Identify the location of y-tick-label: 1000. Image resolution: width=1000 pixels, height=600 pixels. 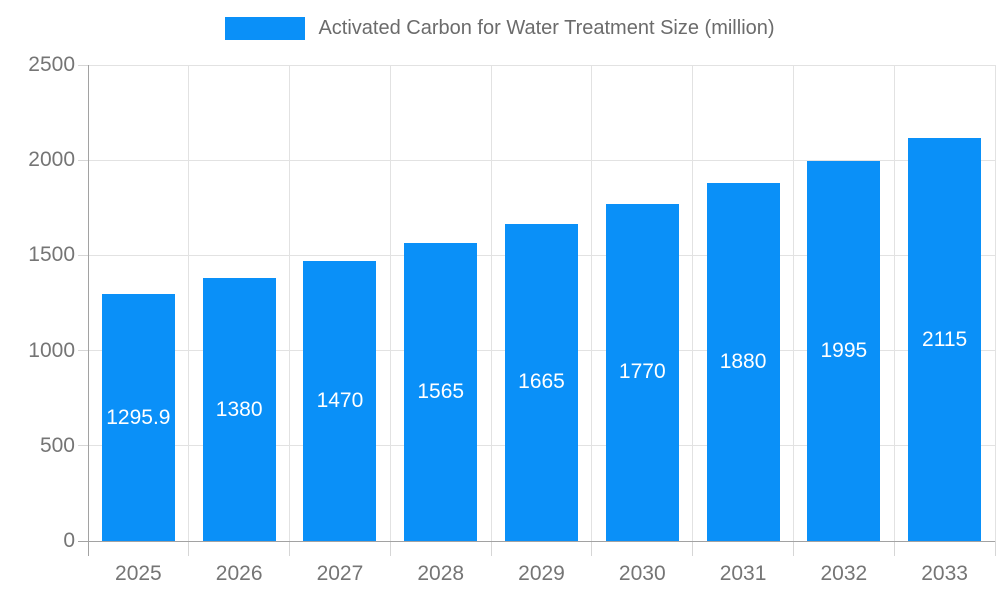
(51, 350).